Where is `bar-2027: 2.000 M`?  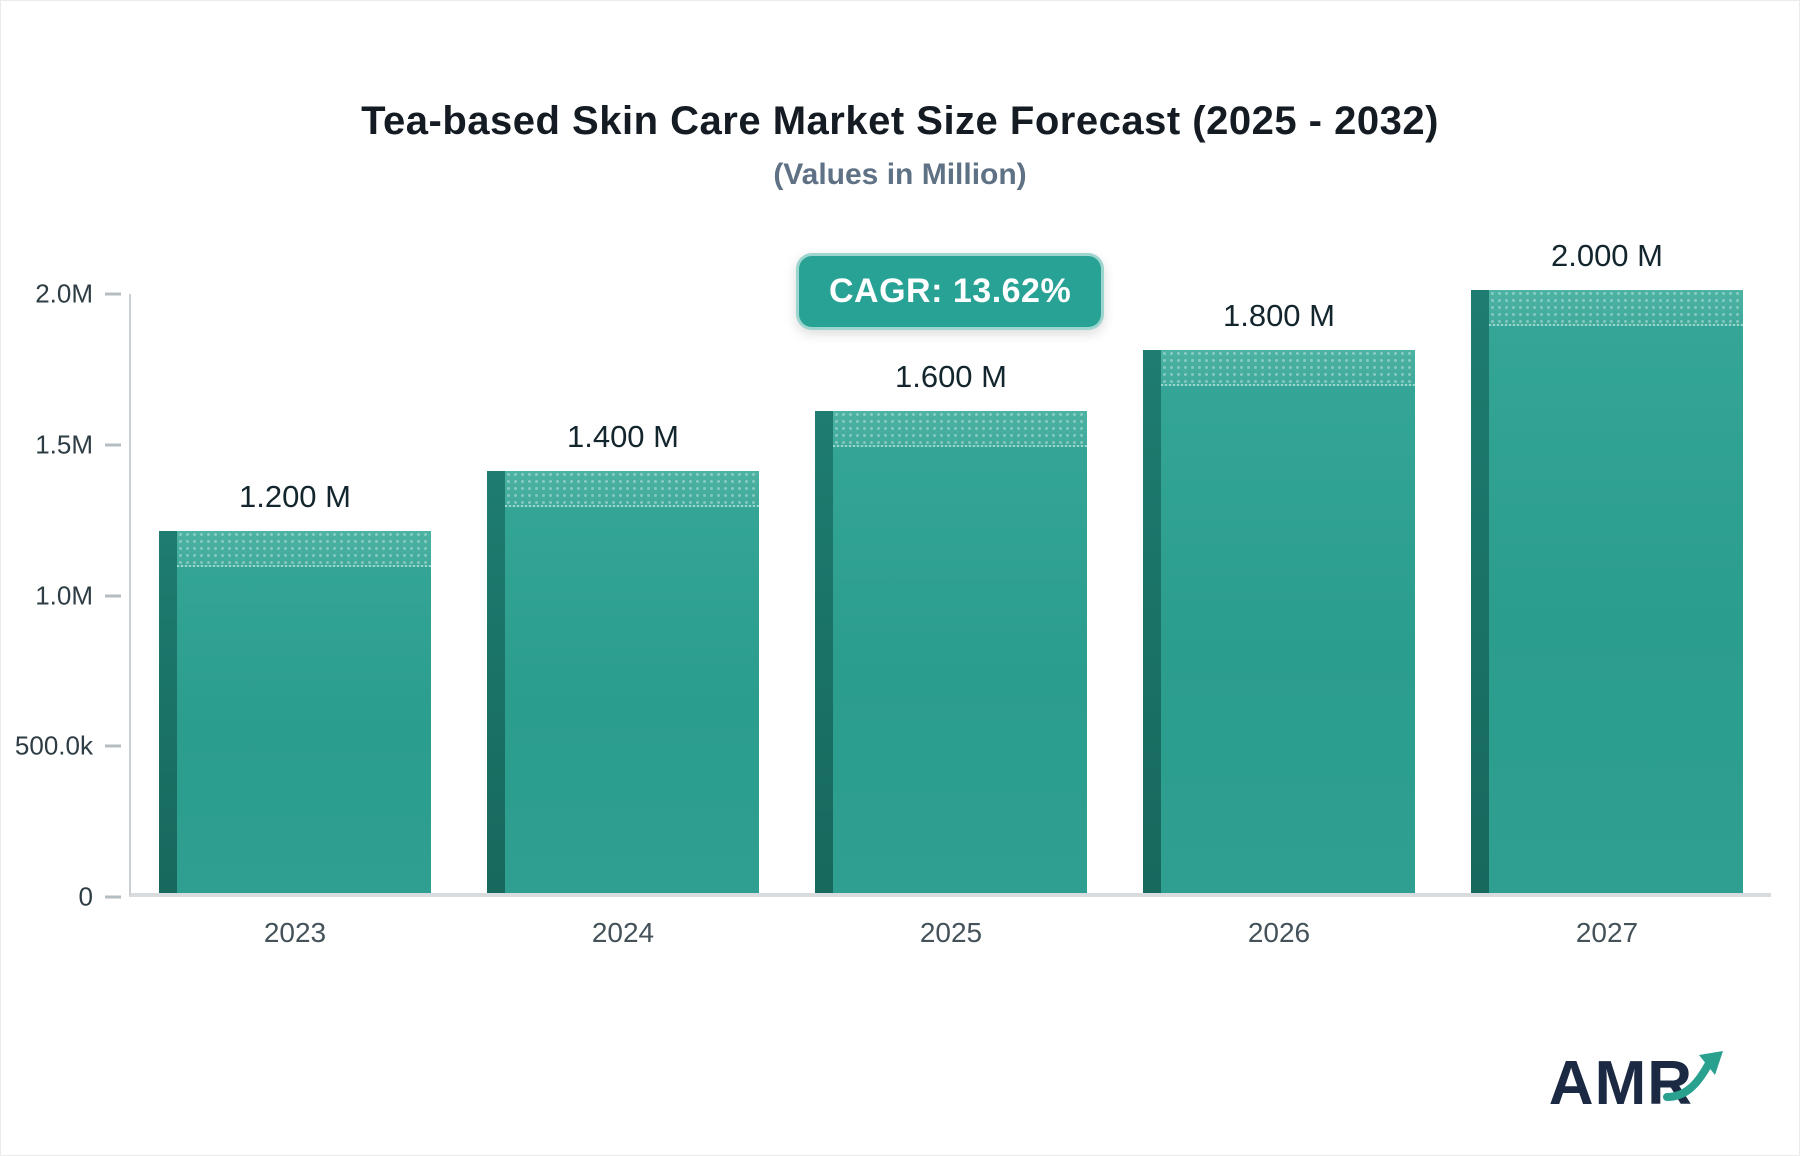
bar-2027: 2.000 M is located at coordinates (1607, 565).